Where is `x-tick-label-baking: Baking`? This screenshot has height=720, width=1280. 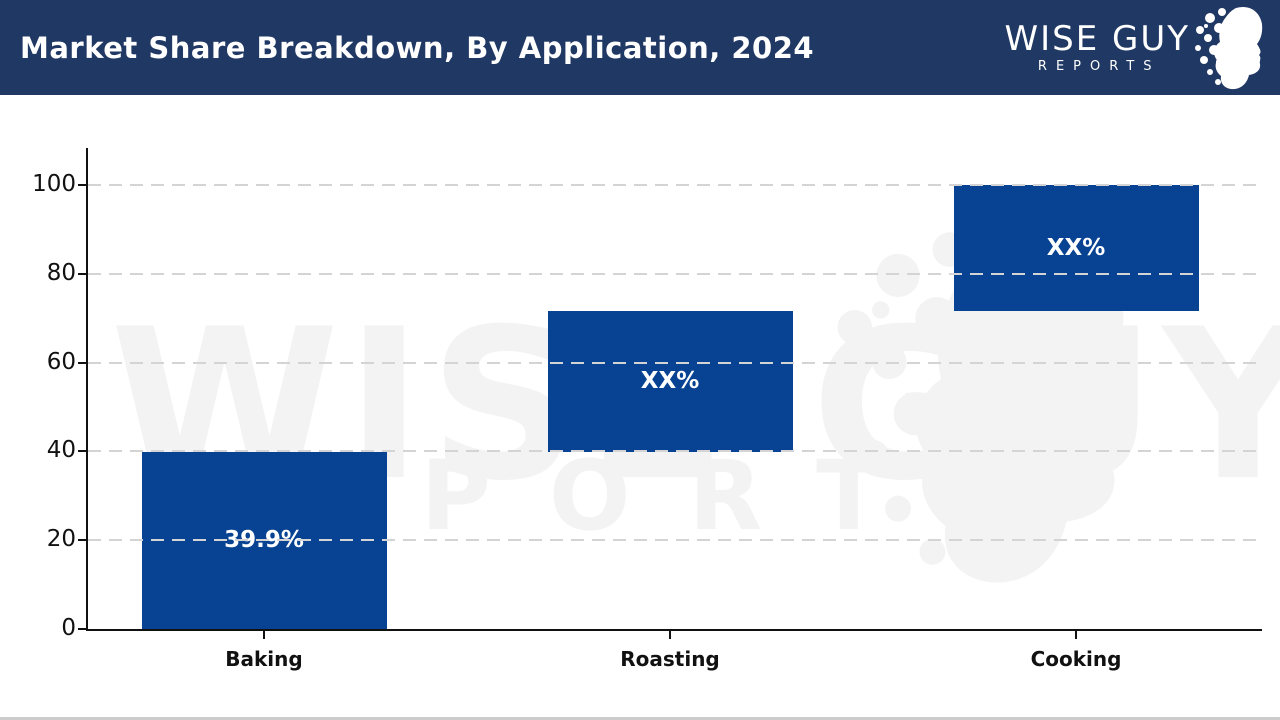
x-tick-label-baking: Baking is located at coordinates (264, 659).